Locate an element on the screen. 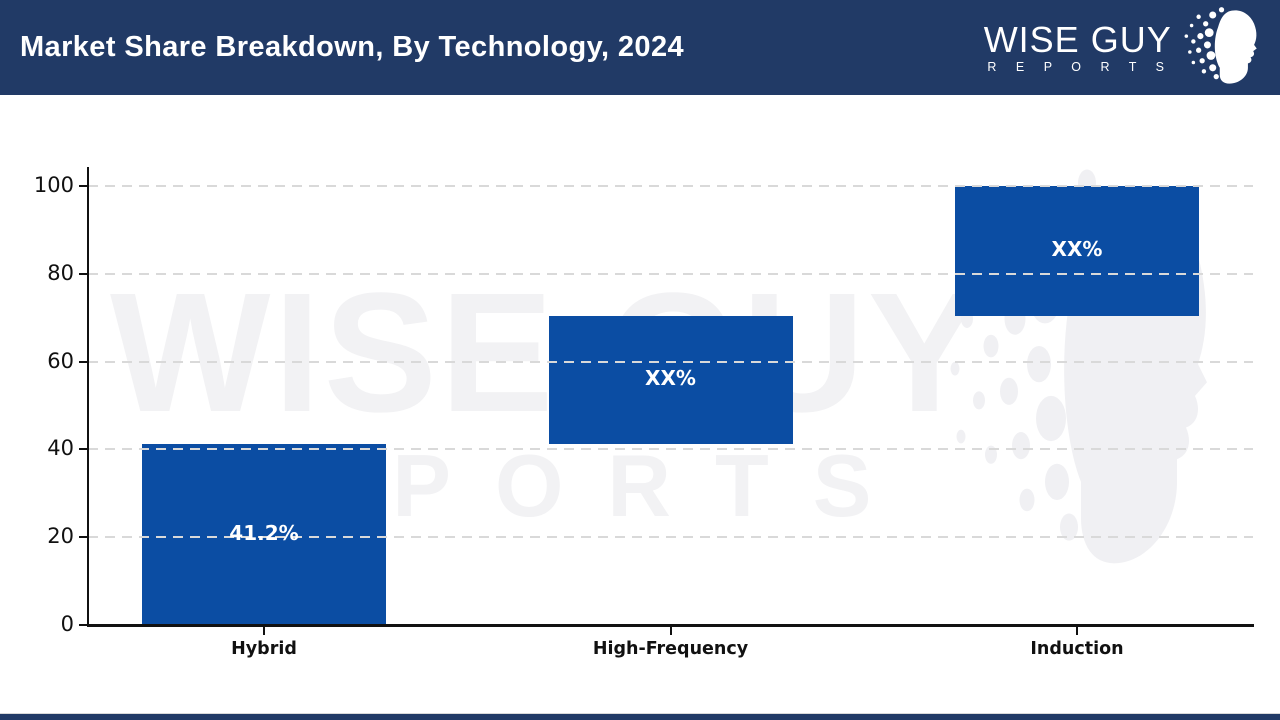 The width and height of the screenshot is (1280, 720). y-tick-label: 0 is located at coordinates (67, 624).